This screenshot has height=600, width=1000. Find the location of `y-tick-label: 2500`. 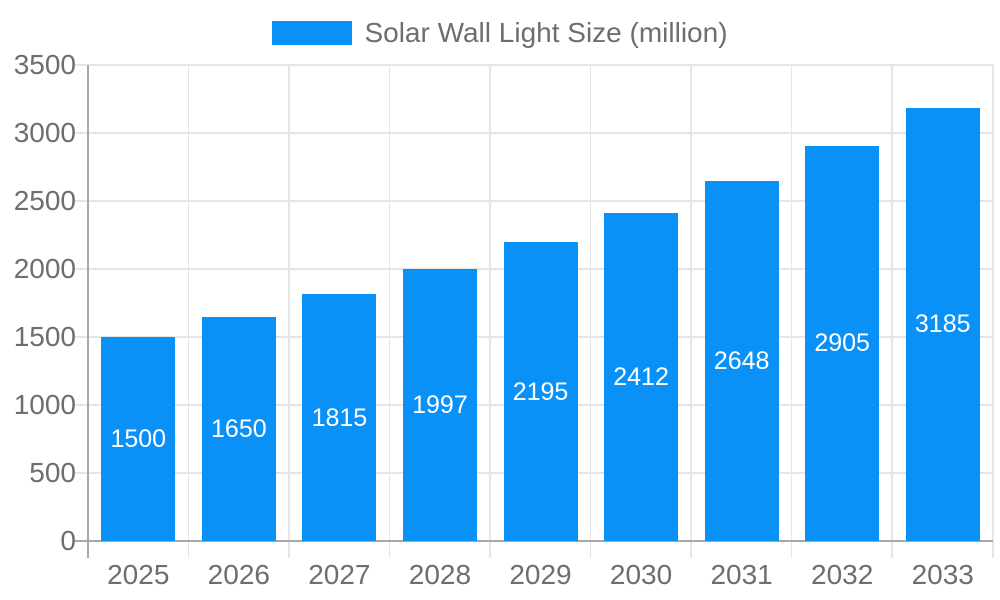

y-tick-label: 2500 is located at coordinates (44, 200).